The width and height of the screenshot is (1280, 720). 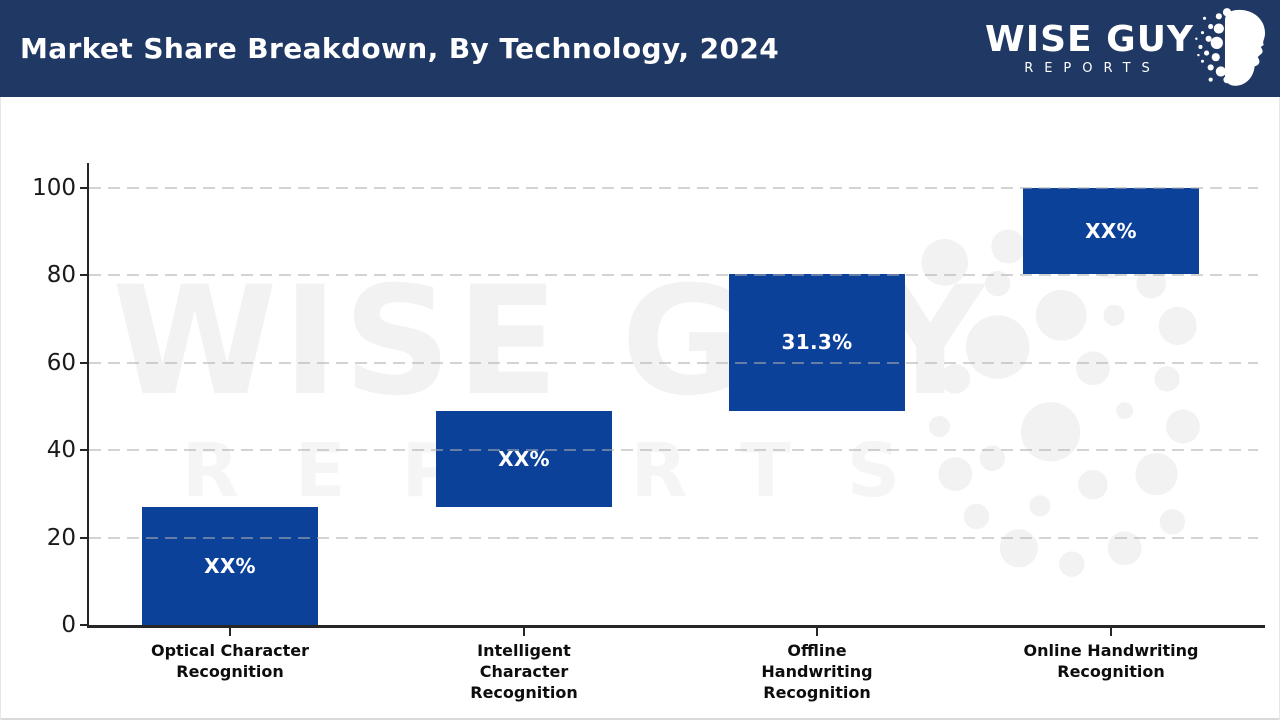 I want to click on bar-value-label-4: XX%, so click(x=1111, y=230).